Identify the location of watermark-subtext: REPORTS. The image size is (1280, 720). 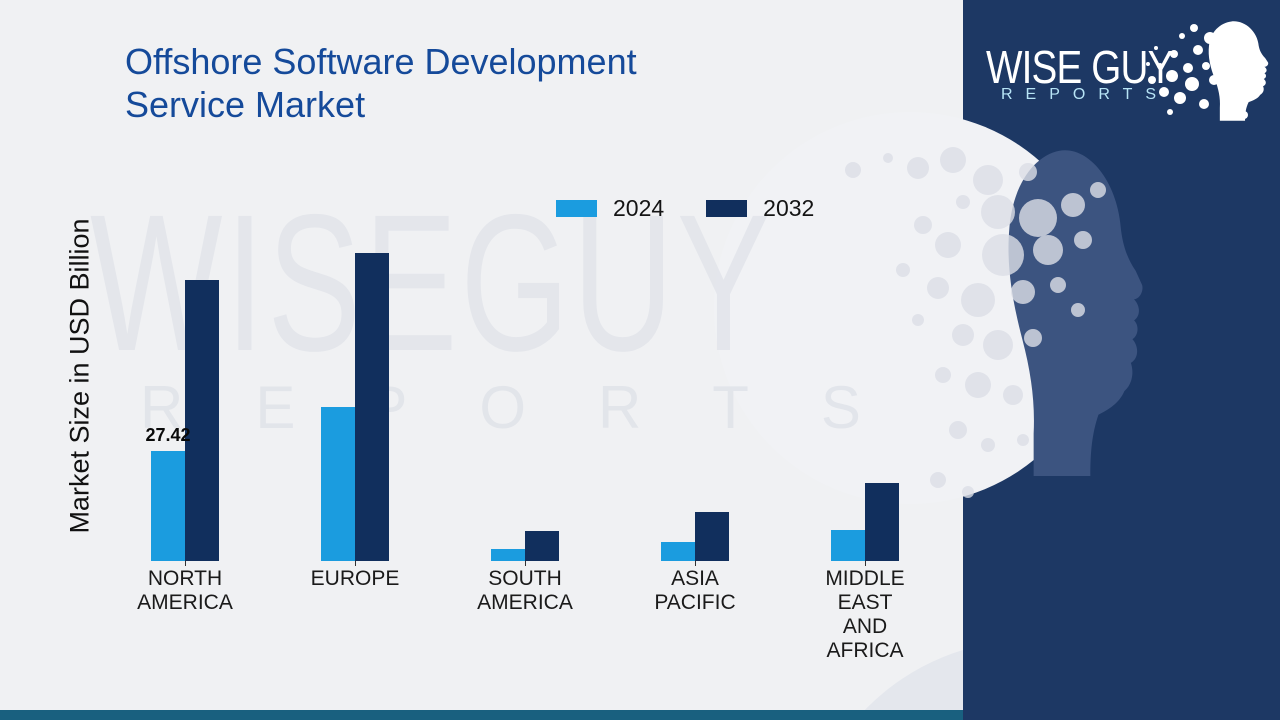
(536, 407).